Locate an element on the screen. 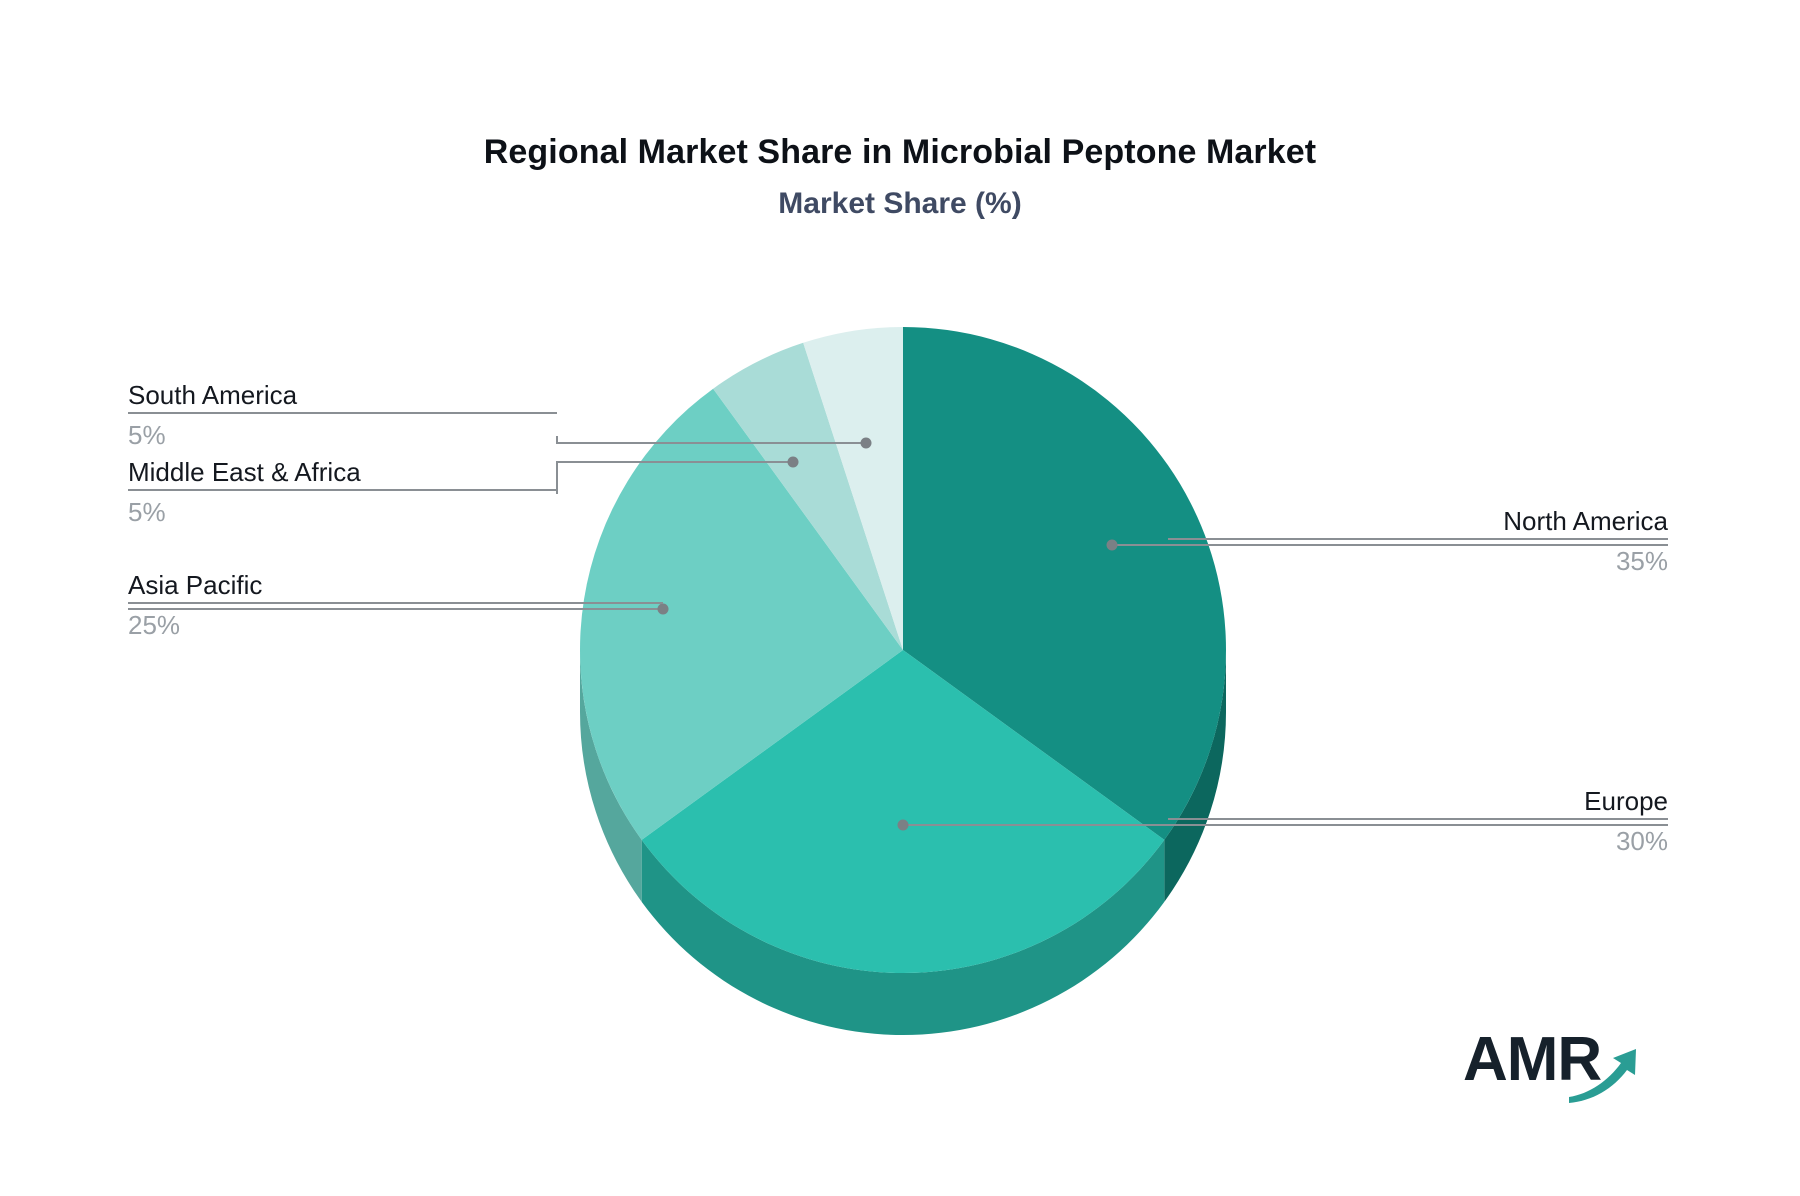 This screenshot has height=1196, width=1800. callout-value-south-america: 5% is located at coordinates (147, 435).